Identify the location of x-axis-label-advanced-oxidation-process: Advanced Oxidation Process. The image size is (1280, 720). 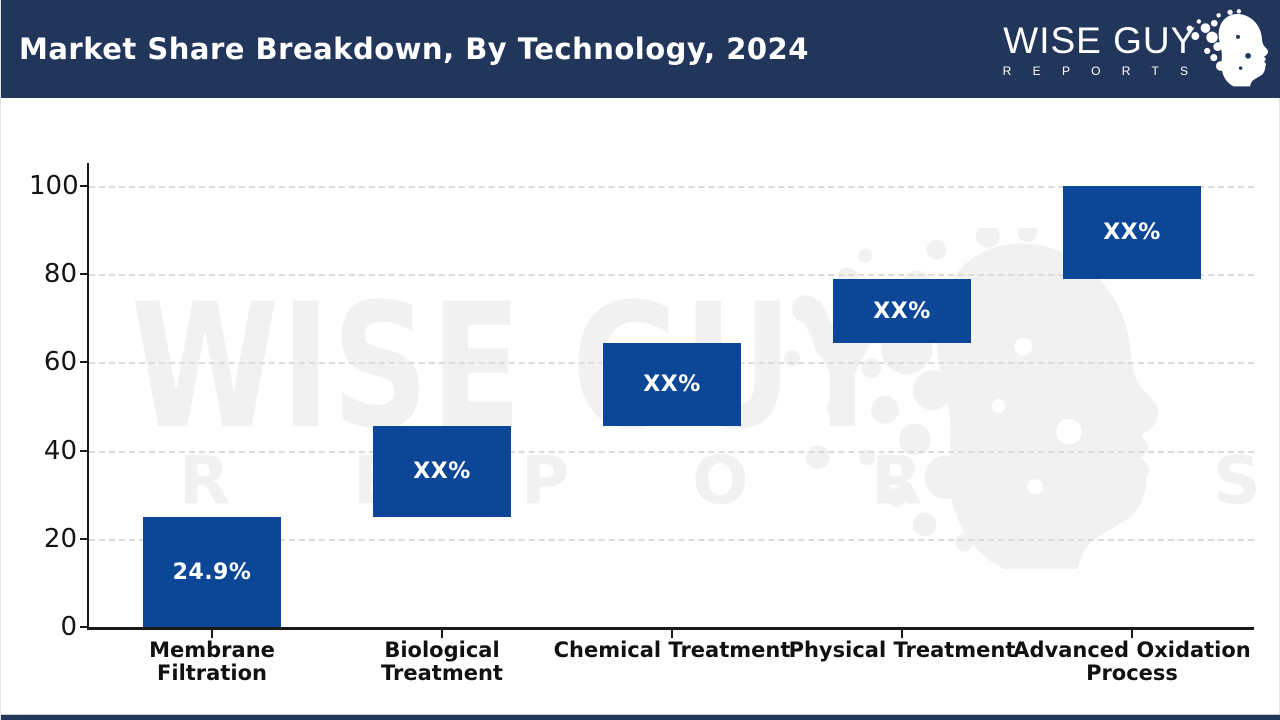
(1132, 662).